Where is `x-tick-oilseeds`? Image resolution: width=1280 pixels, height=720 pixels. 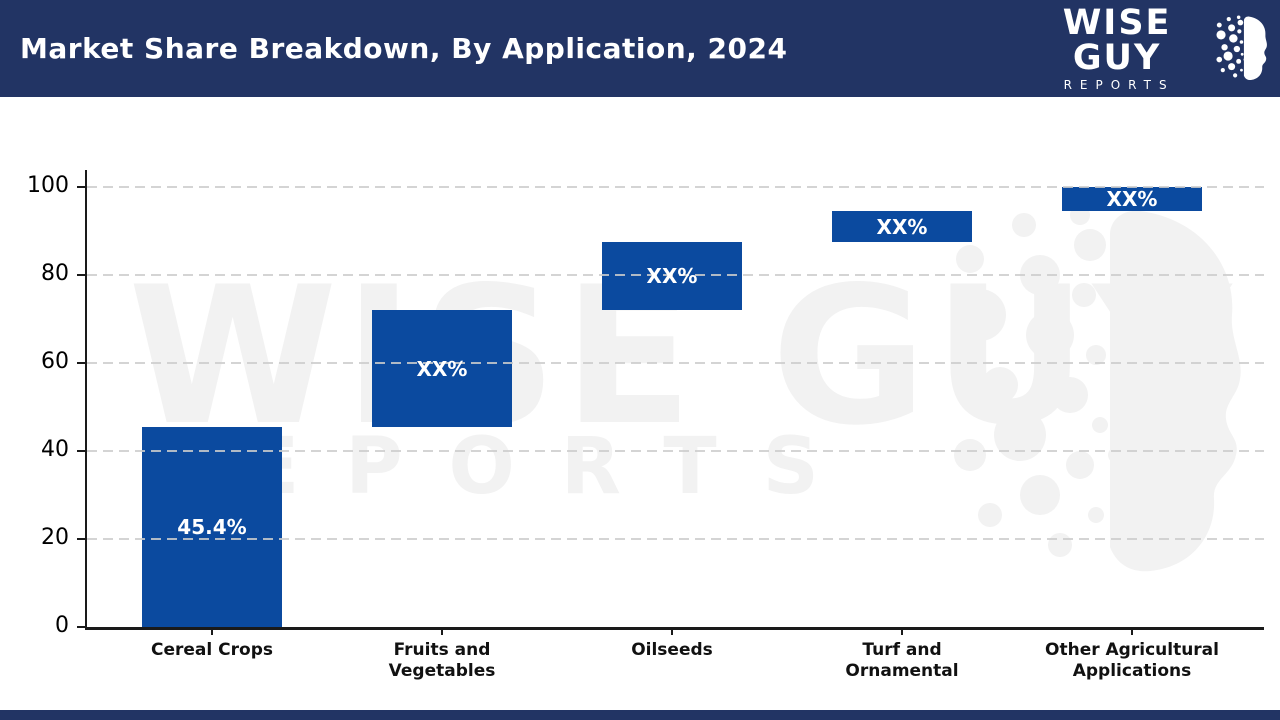
x-tick-oilseeds is located at coordinates (672, 631).